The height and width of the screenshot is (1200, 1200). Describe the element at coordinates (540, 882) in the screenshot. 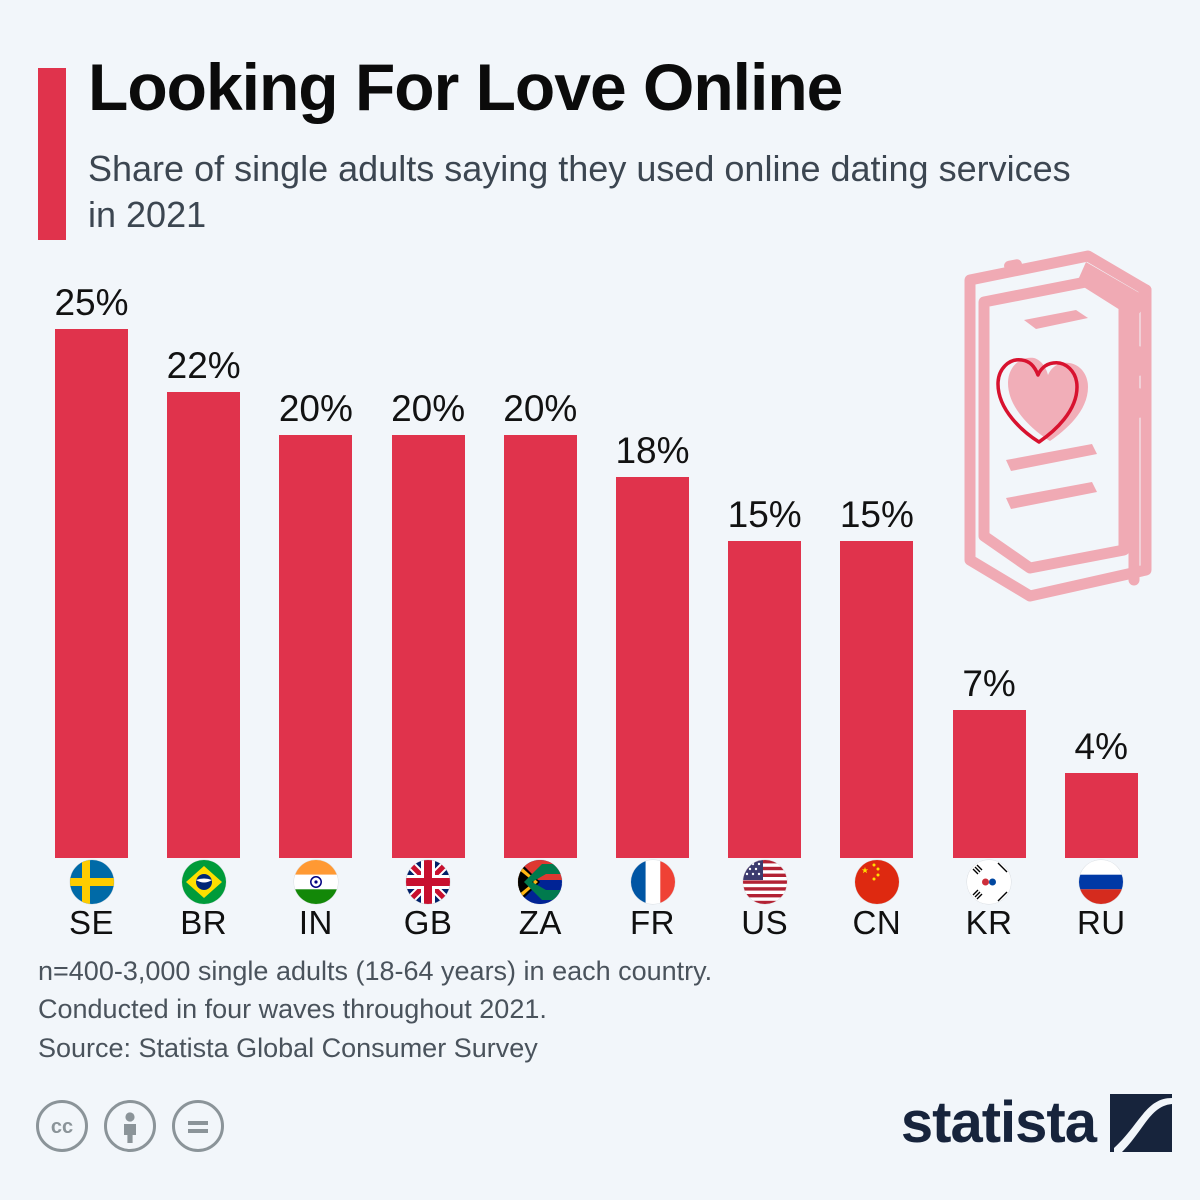

I see `flag-za-icon` at that location.